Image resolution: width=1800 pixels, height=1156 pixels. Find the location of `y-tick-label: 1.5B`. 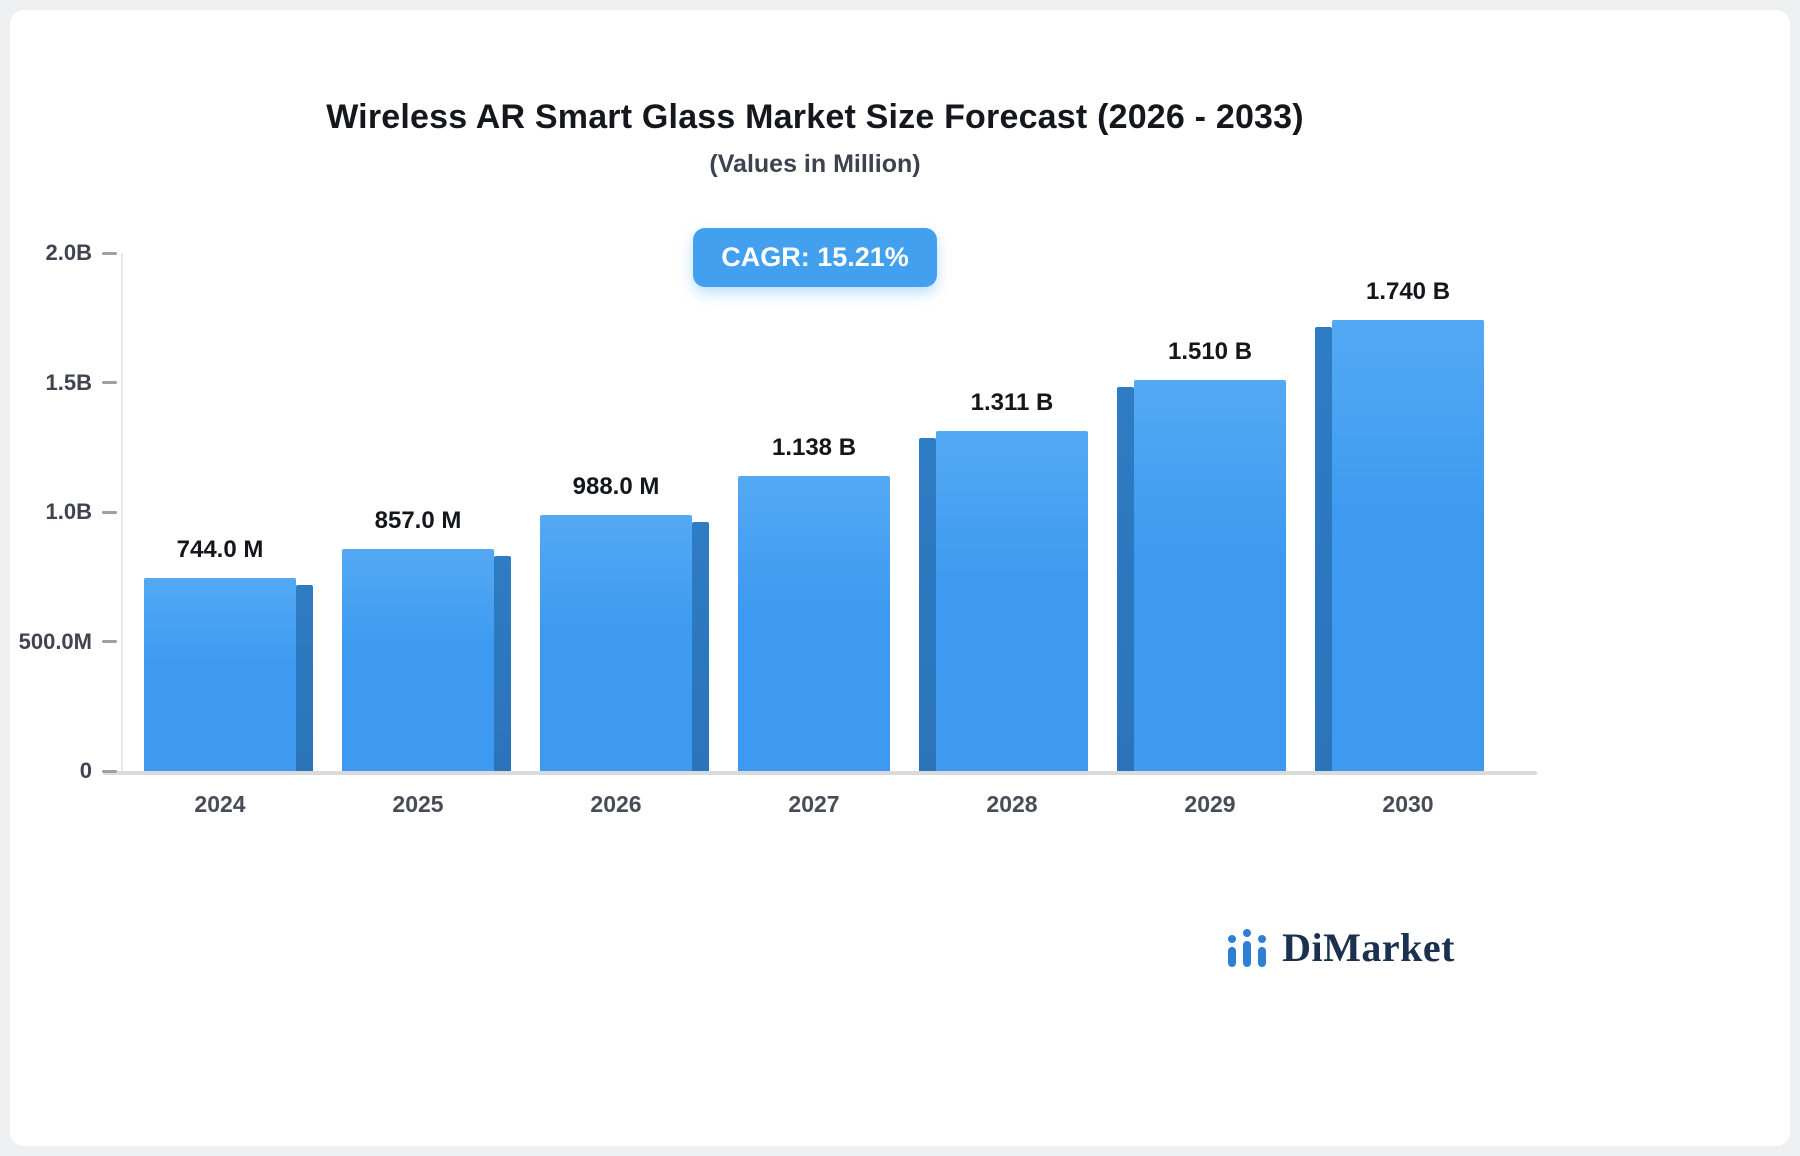

y-tick-label: 1.5B is located at coordinates (68, 382).